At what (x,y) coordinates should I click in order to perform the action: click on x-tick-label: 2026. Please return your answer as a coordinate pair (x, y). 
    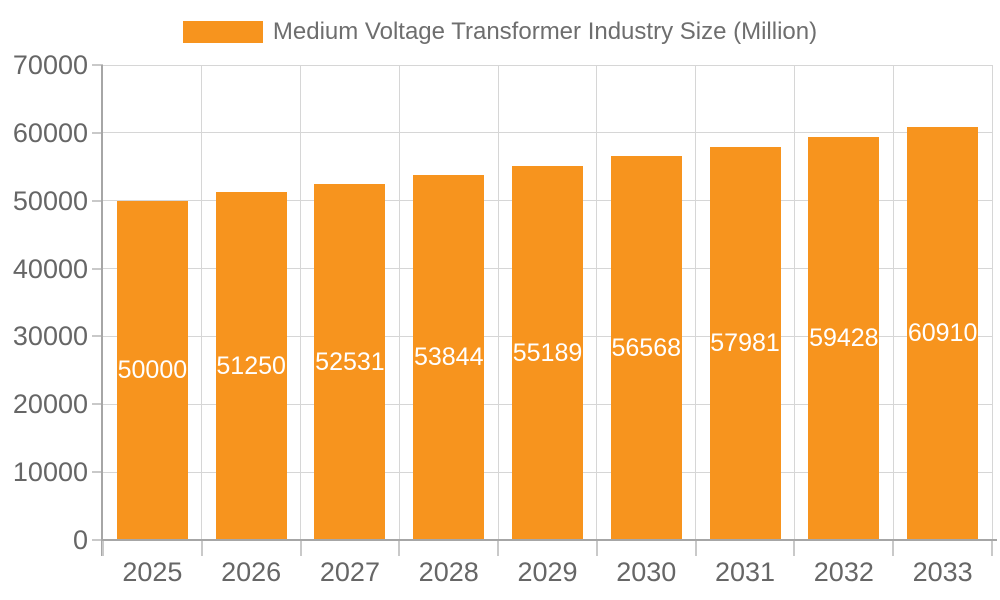
    Looking at the image, I should click on (251, 572).